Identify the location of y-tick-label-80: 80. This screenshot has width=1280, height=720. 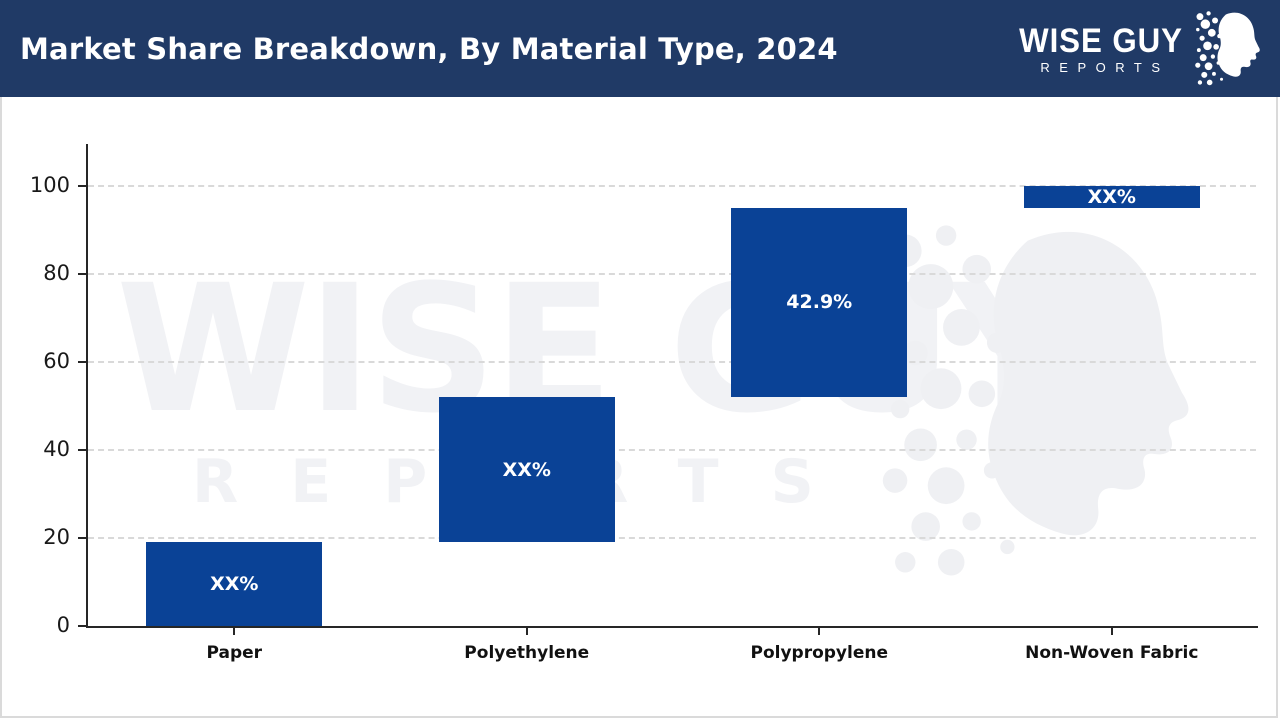
(56, 273).